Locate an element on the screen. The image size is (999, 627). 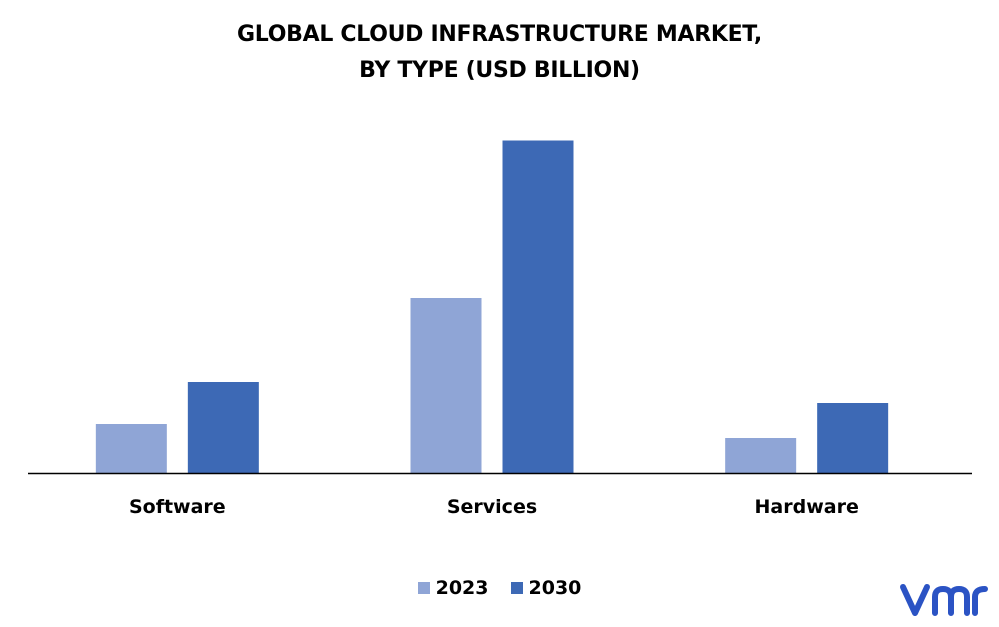
bar-software-2023 is located at coordinates (131, 448).